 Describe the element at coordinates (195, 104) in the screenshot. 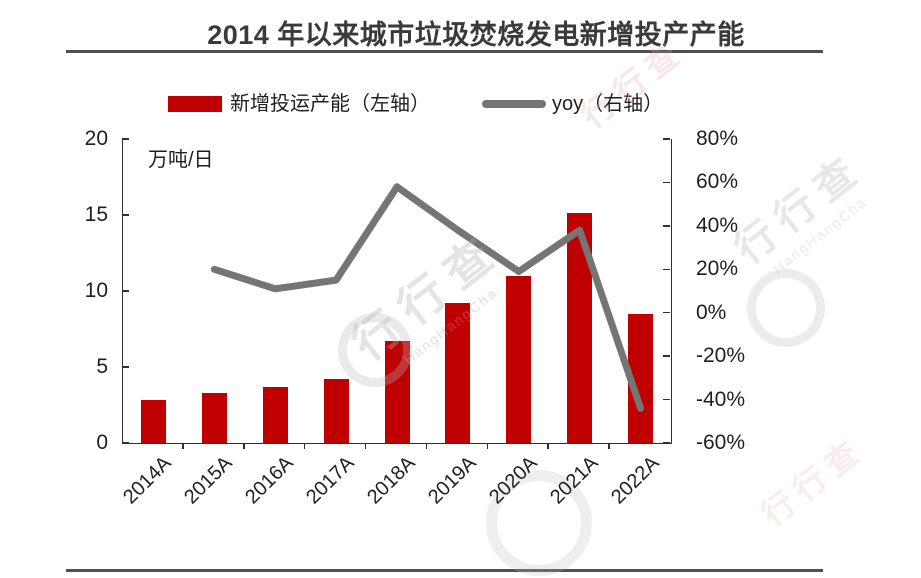

I see `legend-bar-swatch` at that location.